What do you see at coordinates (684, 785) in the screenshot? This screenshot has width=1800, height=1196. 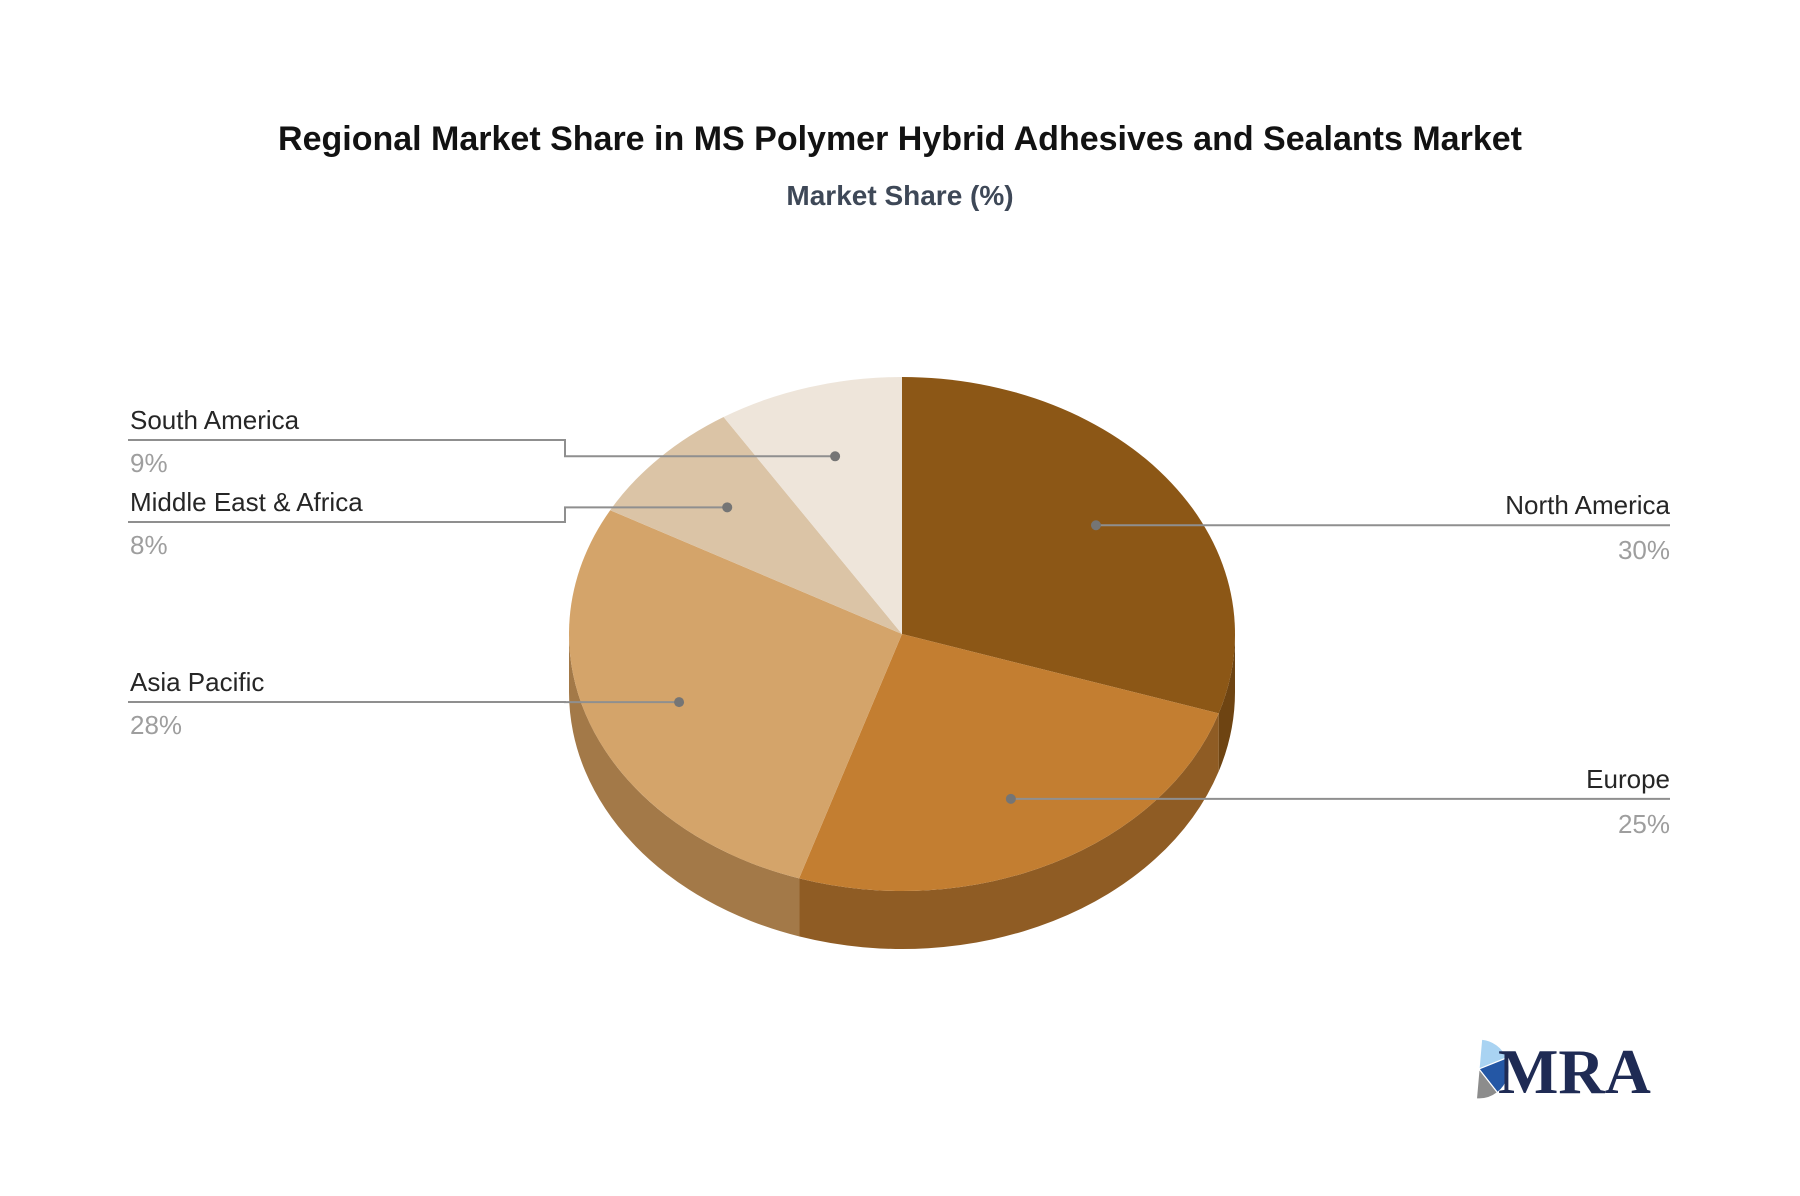 I see `pie-slice-side-asia-pacific` at bounding box center [684, 785].